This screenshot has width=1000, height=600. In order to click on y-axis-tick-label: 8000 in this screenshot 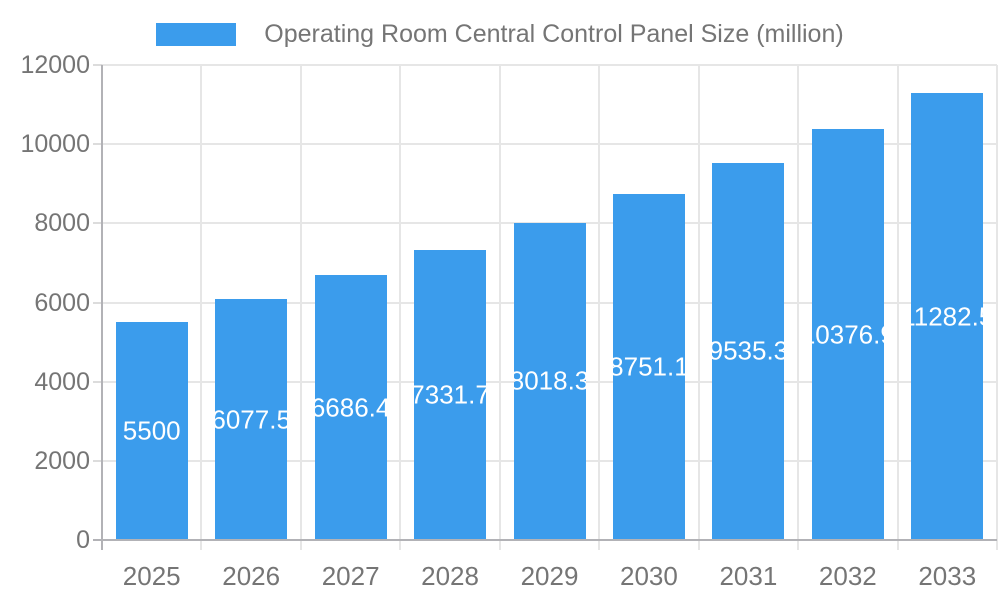, I will do `click(62, 223)`.